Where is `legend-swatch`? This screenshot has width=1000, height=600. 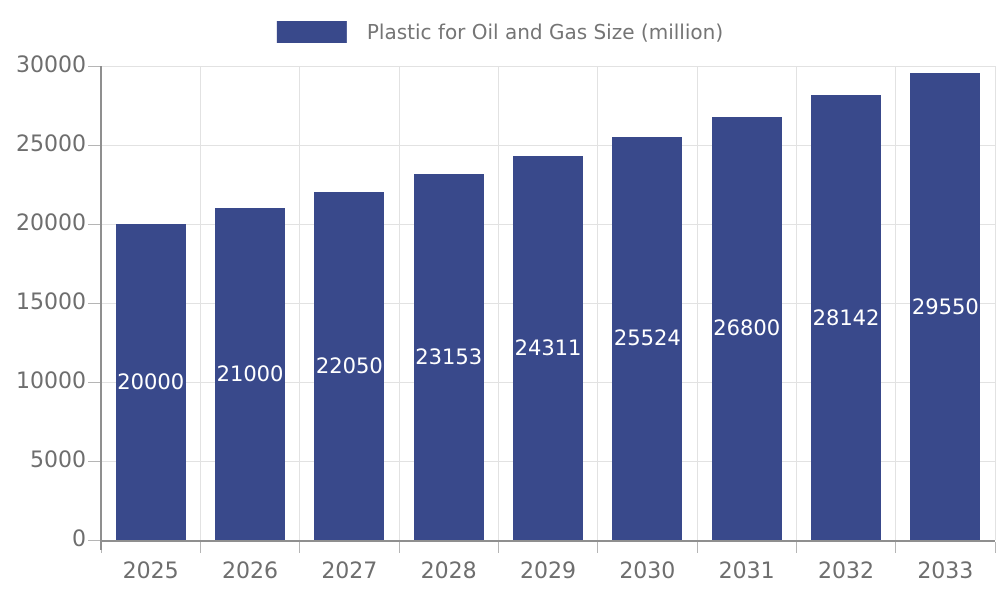 legend-swatch is located at coordinates (311, 32).